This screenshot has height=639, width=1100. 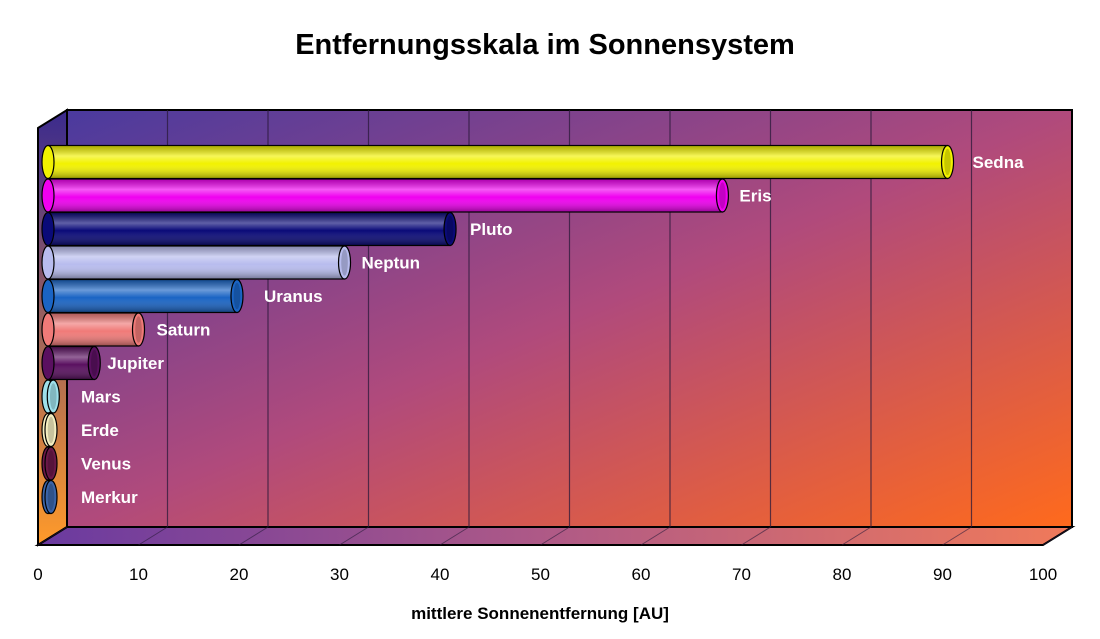 I want to click on bar-venus, so click(x=49, y=463).